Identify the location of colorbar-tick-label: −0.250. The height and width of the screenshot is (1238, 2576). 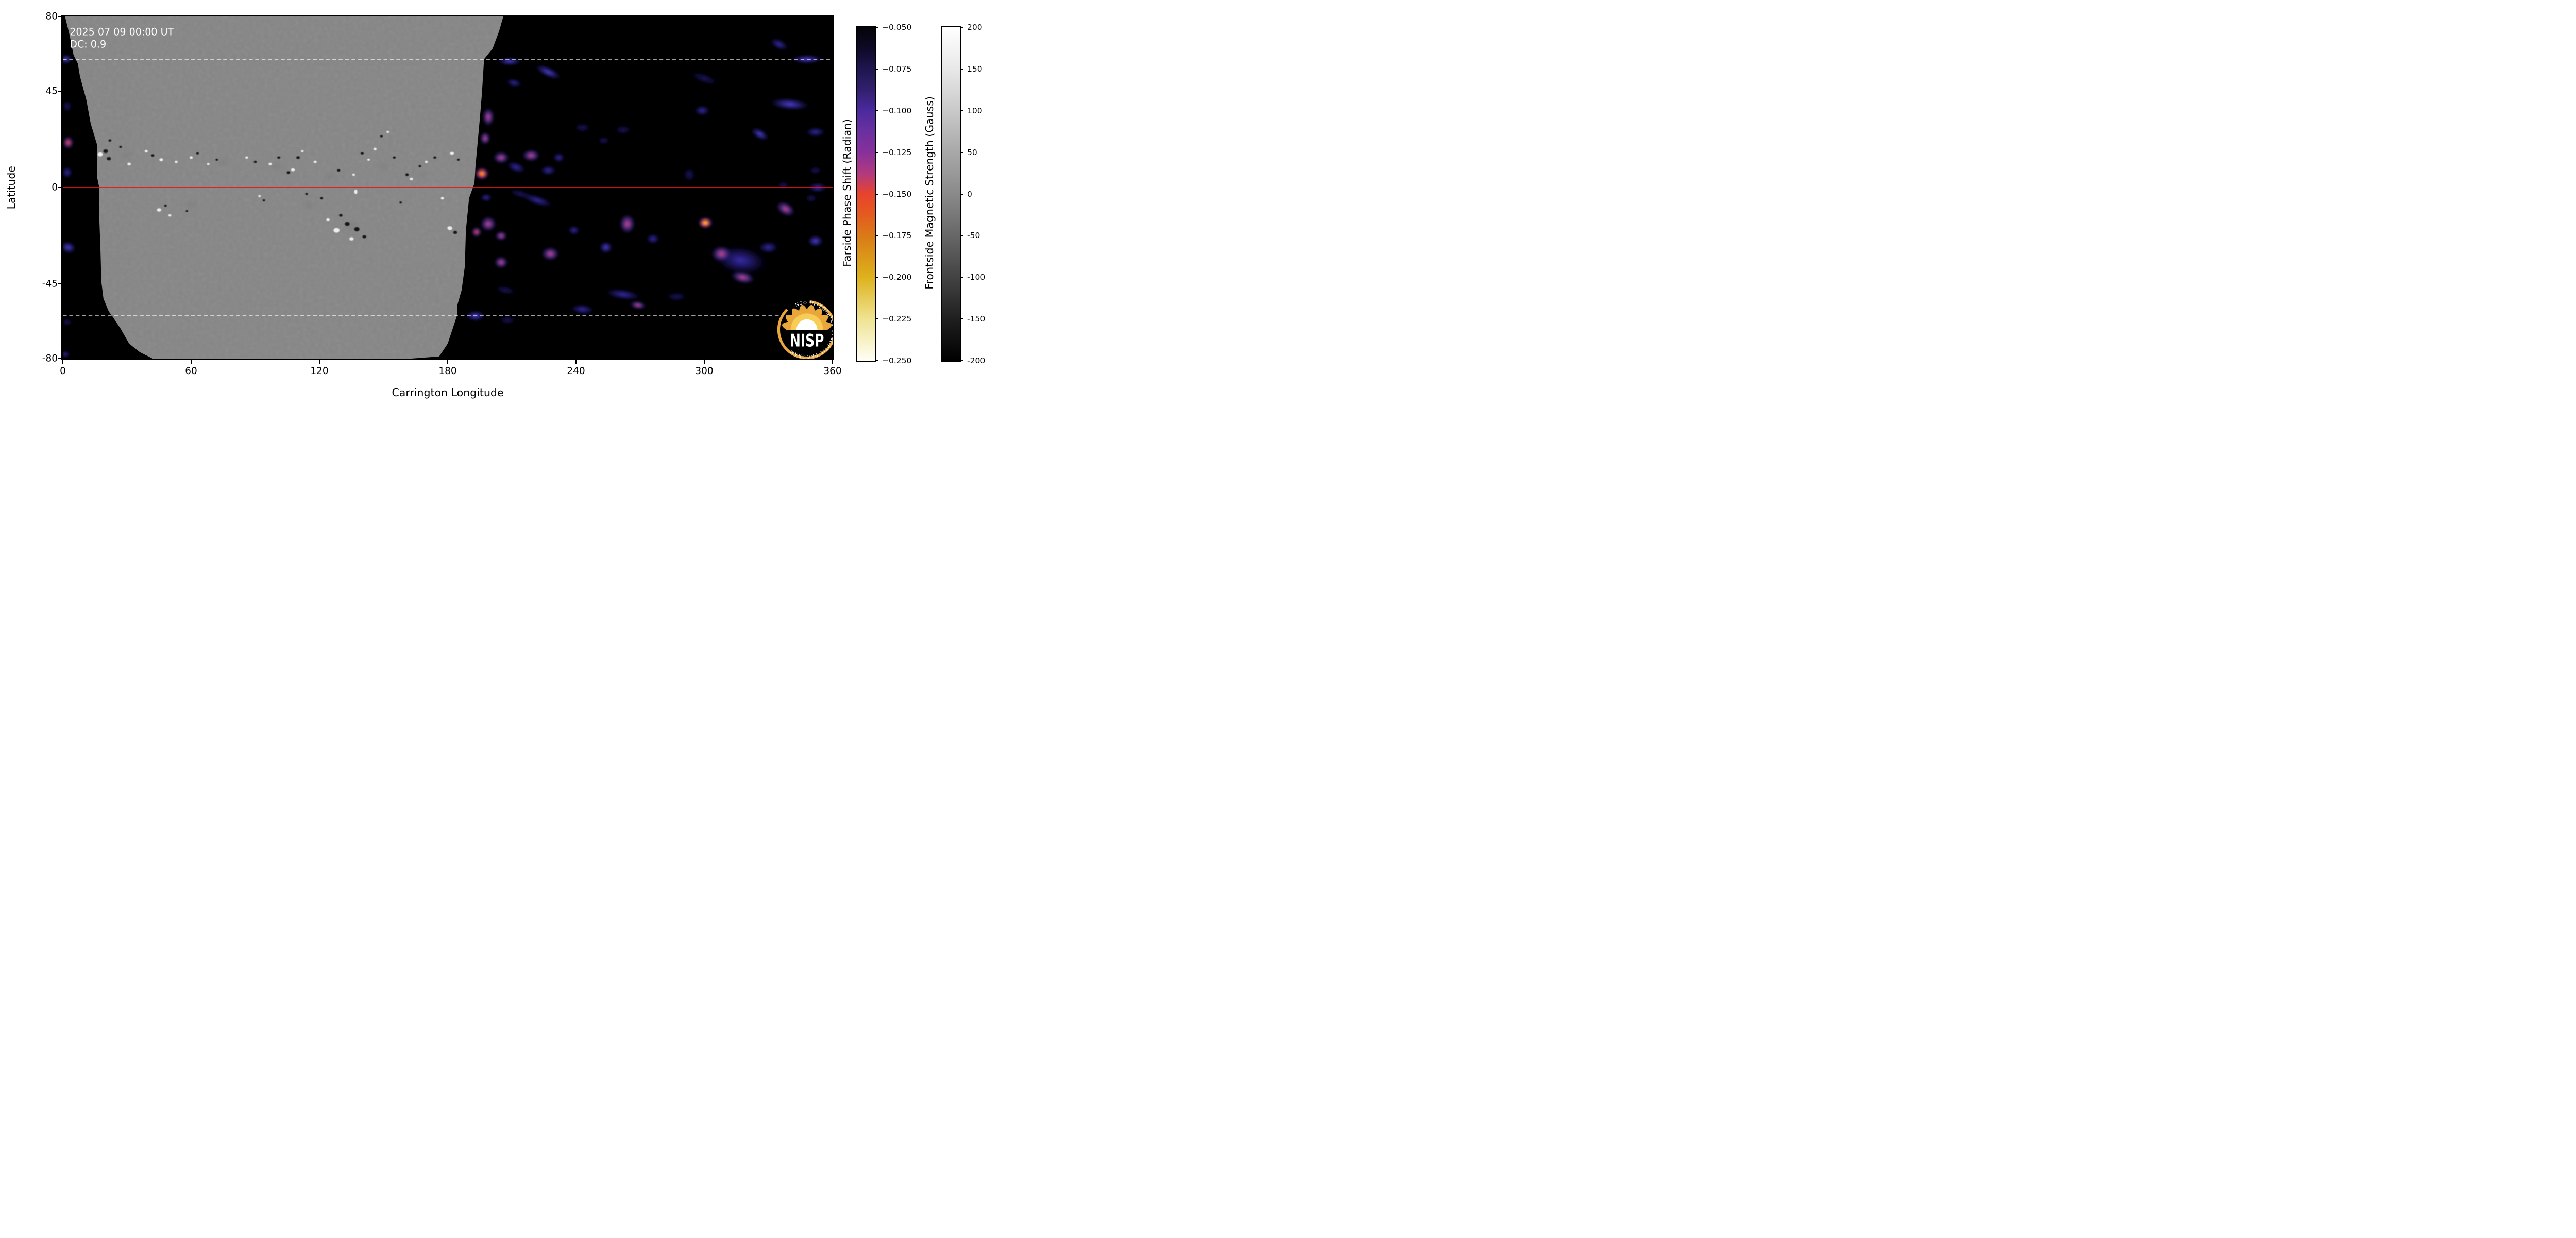
(897, 360).